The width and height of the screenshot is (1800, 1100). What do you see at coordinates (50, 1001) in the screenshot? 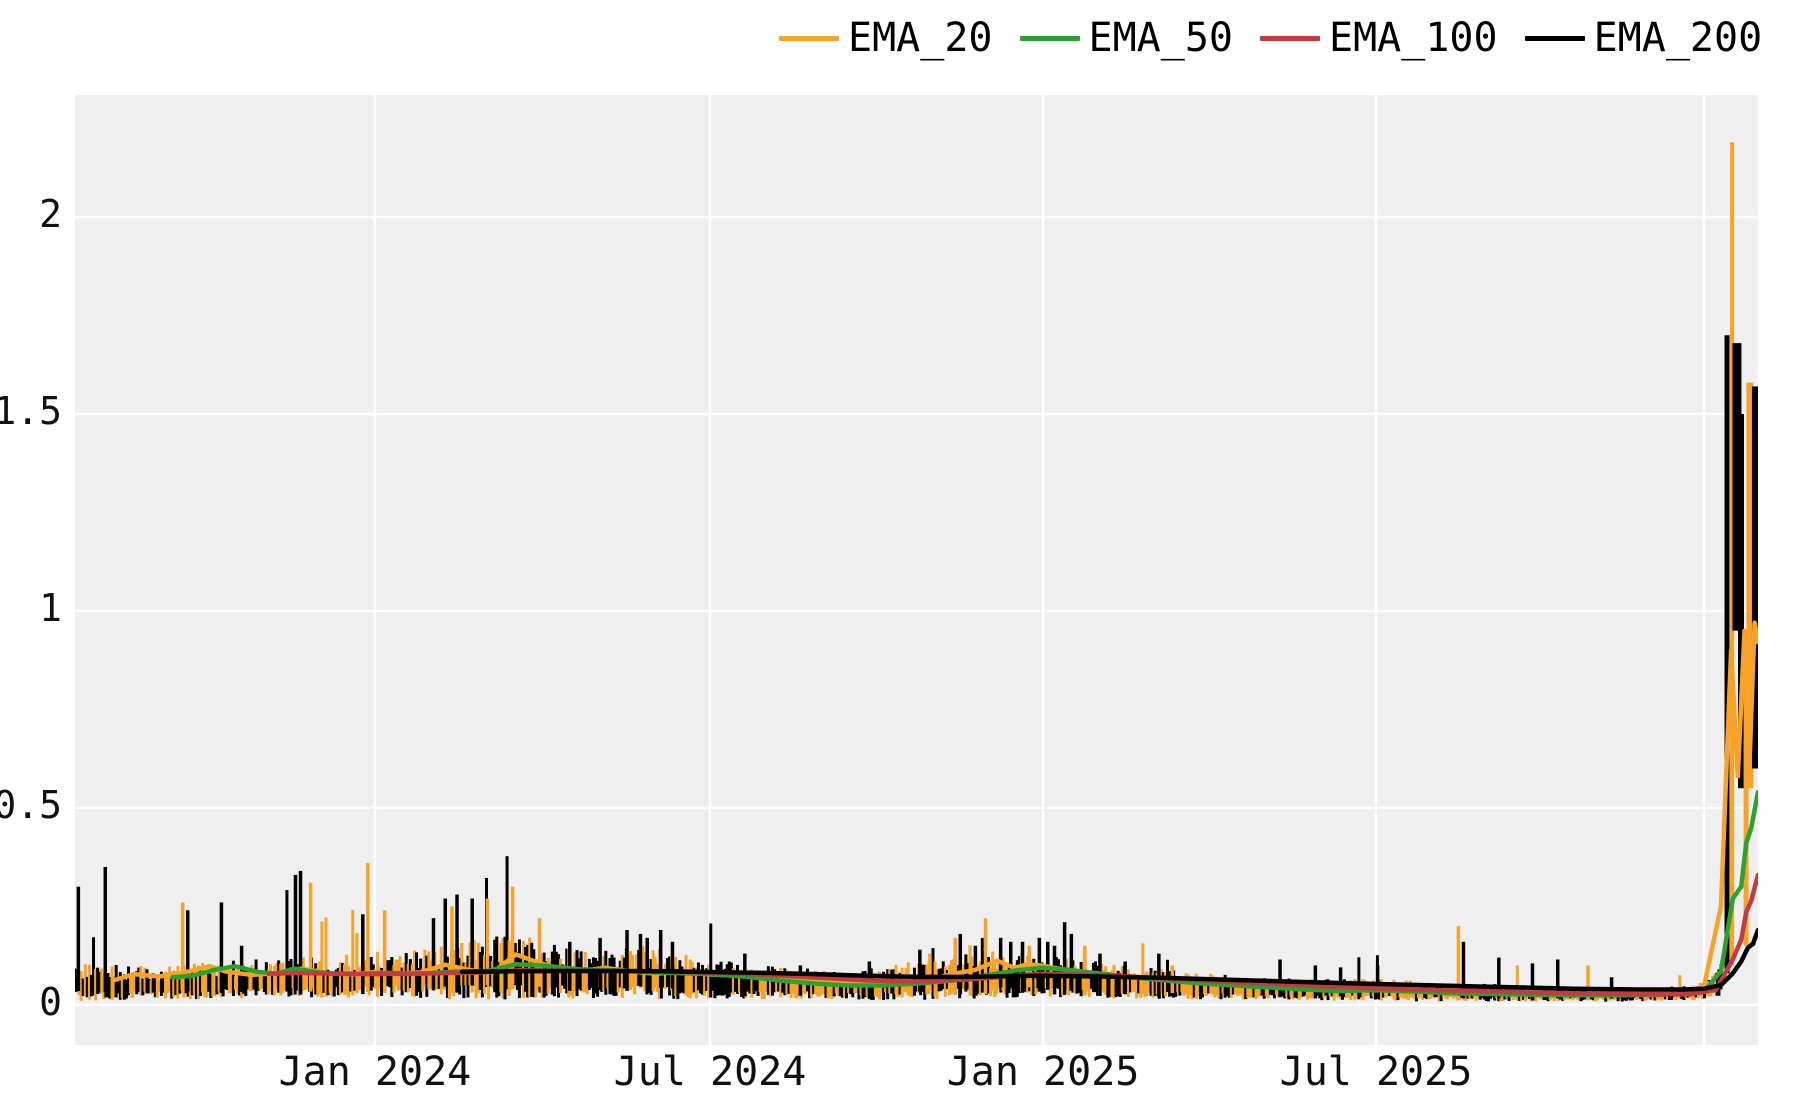
I see `y-tick-label: 0` at bounding box center [50, 1001].